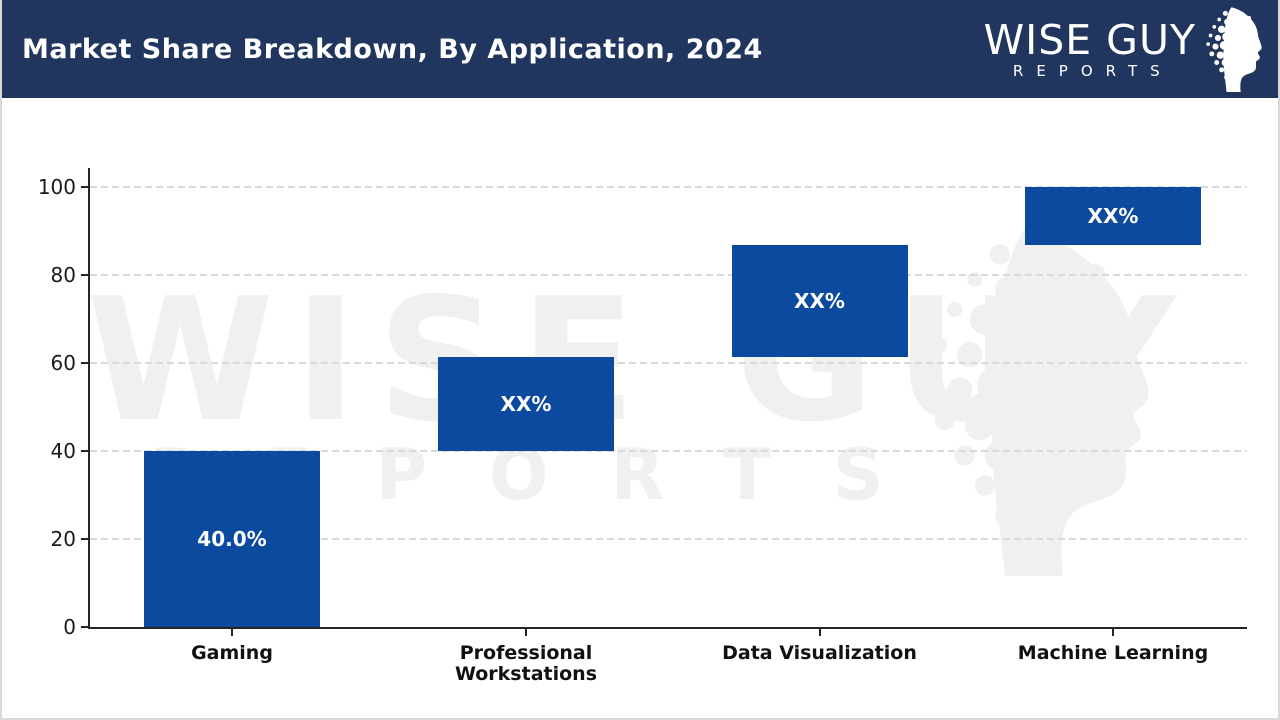 Image resolution: width=1280 pixels, height=720 pixels. I want to click on x-axis-label-data-visualization: Data Visualization, so click(819, 653).